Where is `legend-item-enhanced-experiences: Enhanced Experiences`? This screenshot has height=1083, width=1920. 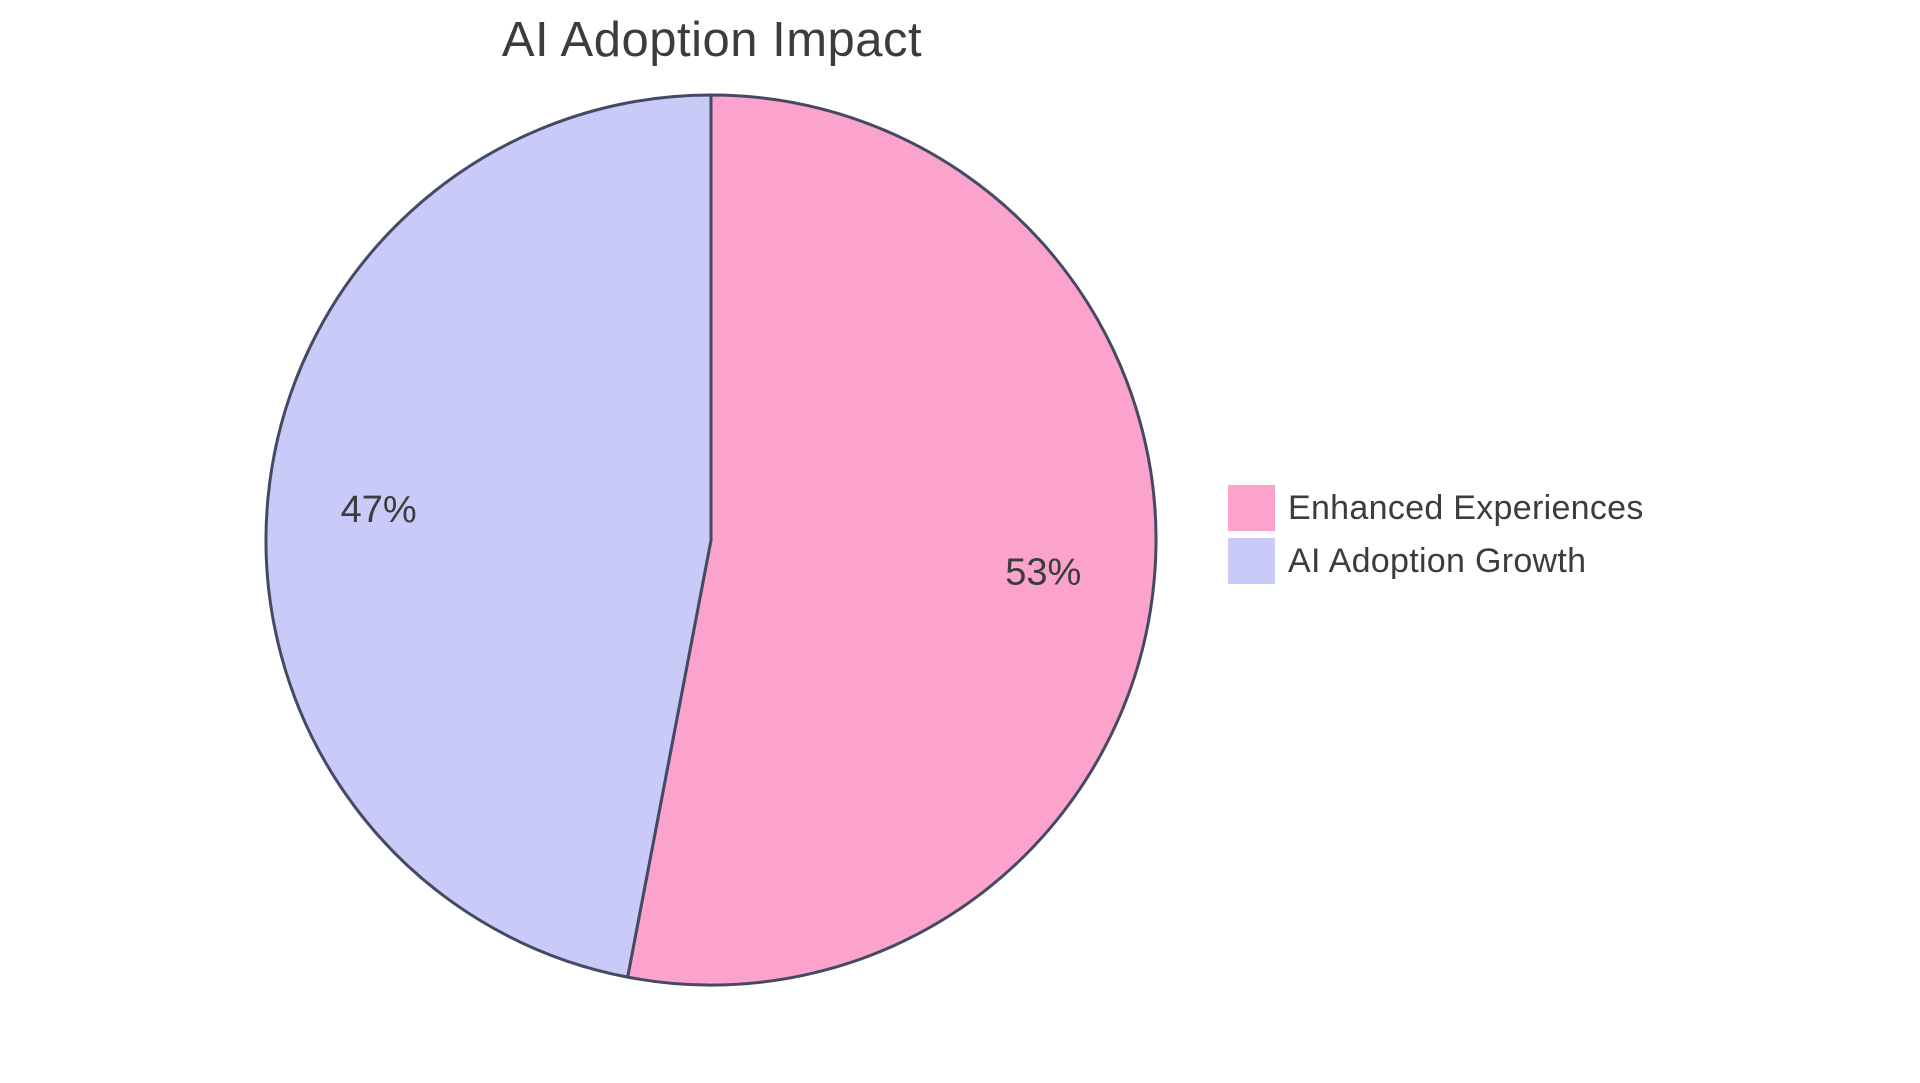
legend-item-enhanced-experiences: Enhanced Experiences is located at coordinates (1436, 508).